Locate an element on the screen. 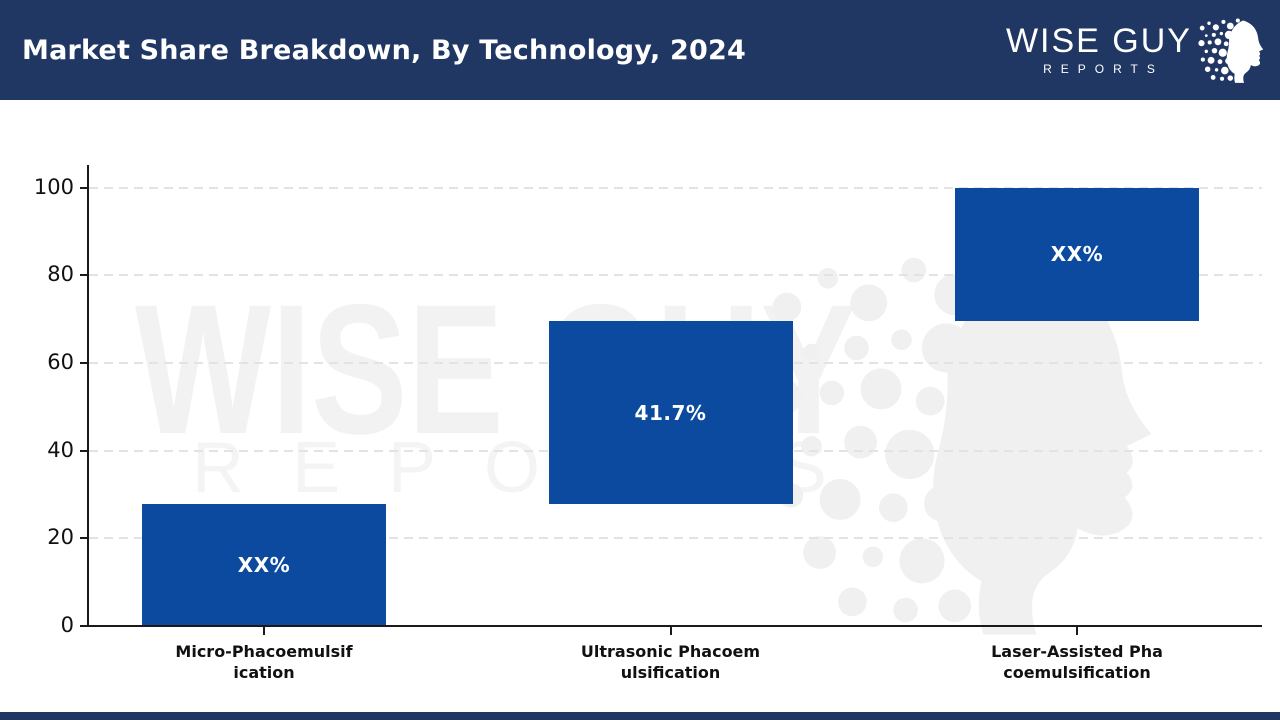 The height and width of the screenshot is (720, 1280). x-category-label: Micro-Phacoemulsif ication is located at coordinates (264, 662).